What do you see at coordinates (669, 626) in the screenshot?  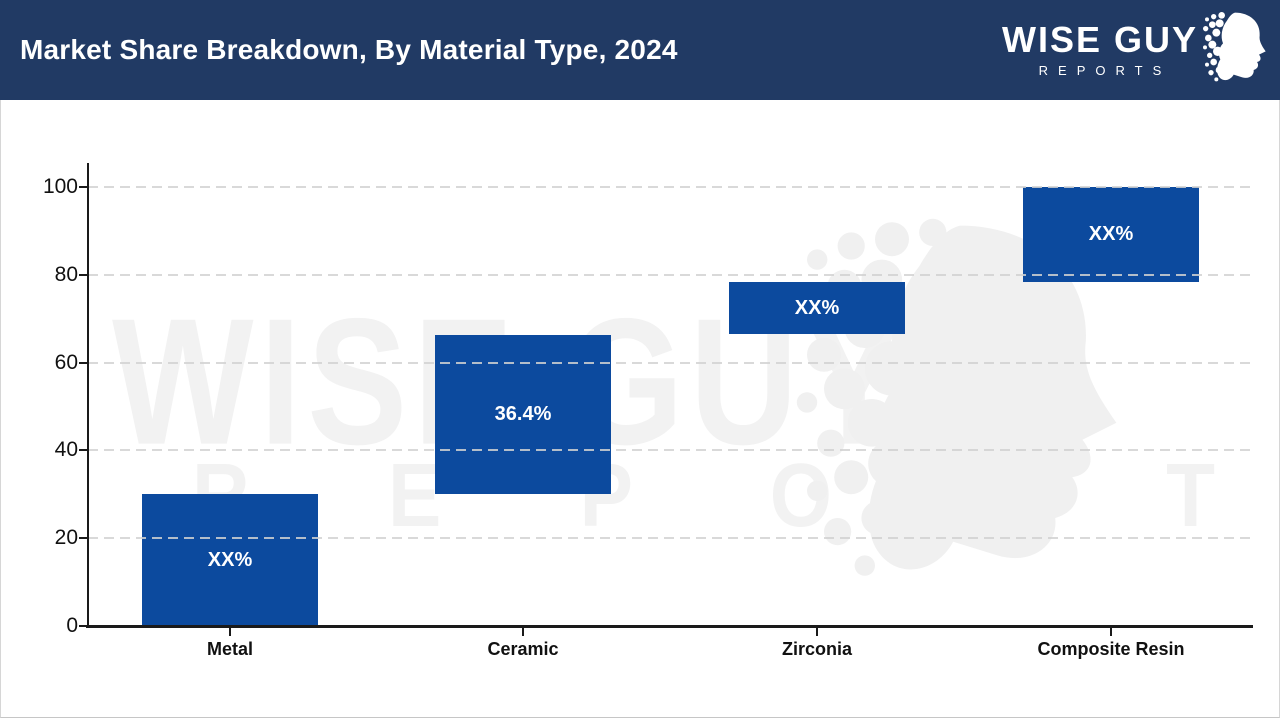 I see `x-axis-line` at bounding box center [669, 626].